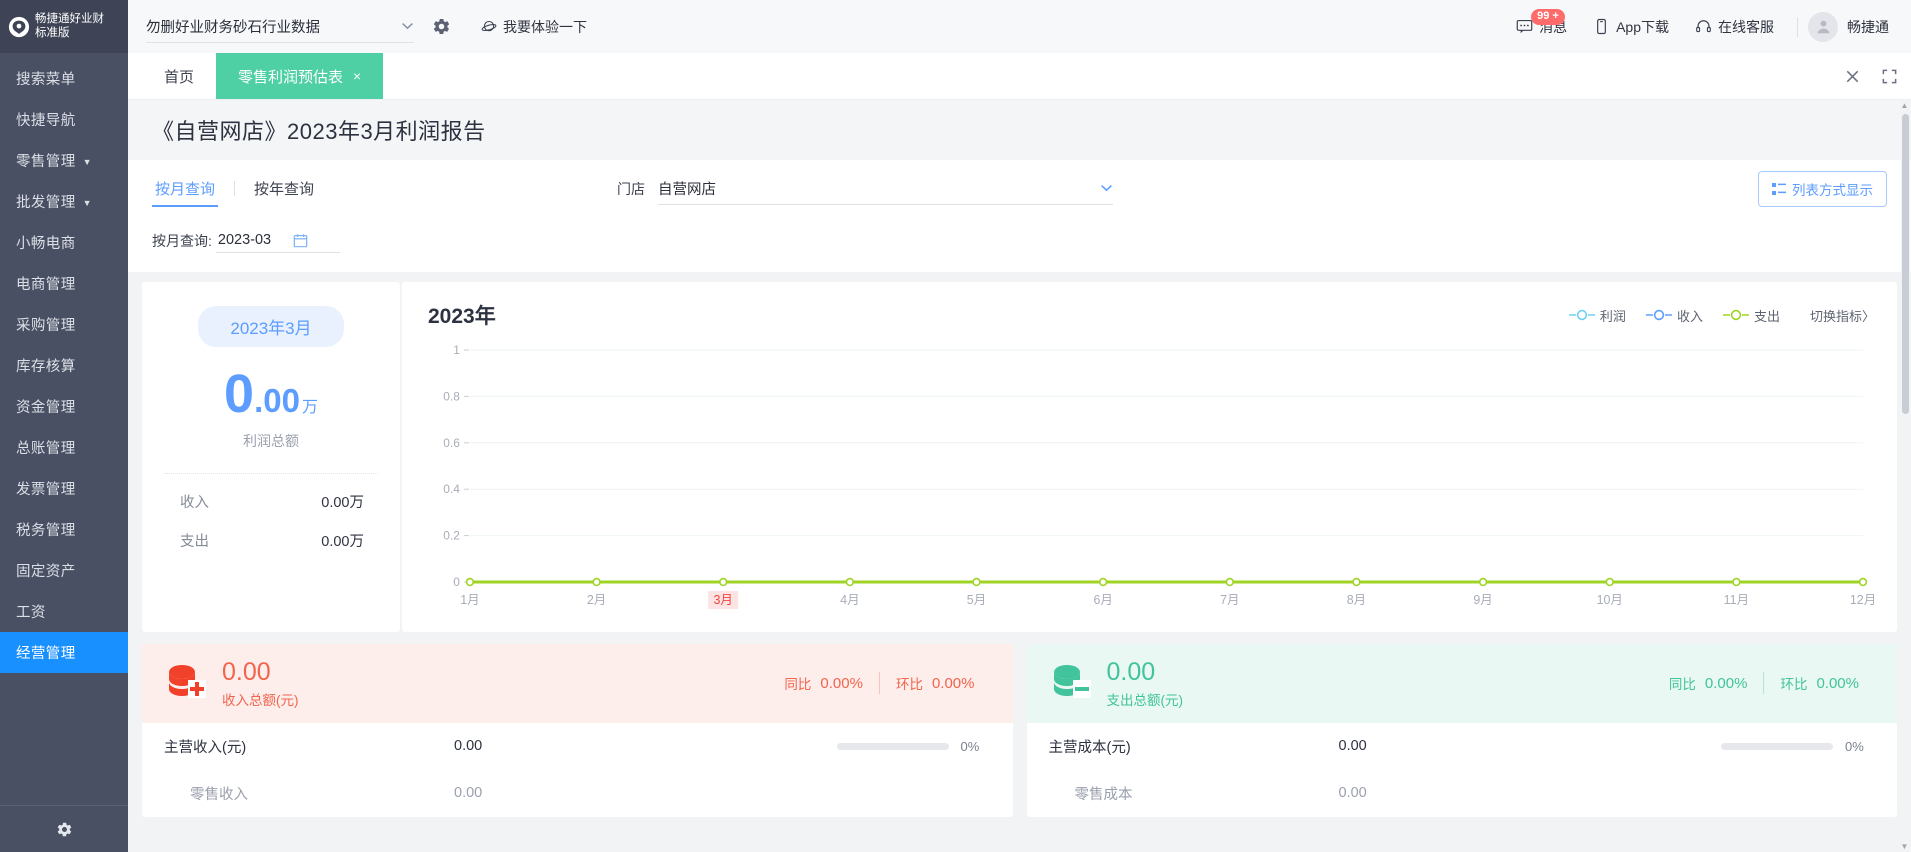 The width and height of the screenshot is (1911, 852). Describe the element at coordinates (46, 244) in the screenshot. I see `sidebar-item-label: 小畅电商` at that location.